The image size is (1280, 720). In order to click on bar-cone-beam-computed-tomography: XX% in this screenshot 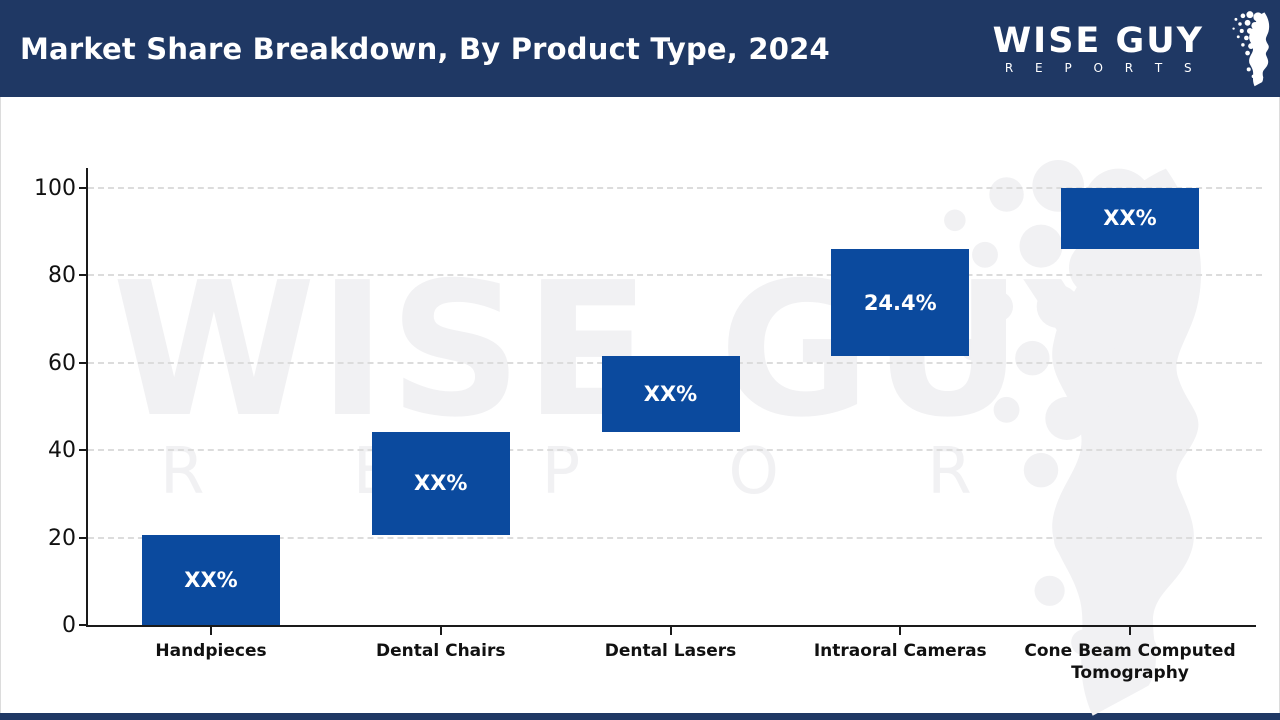, I will do `click(1130, 218)`.